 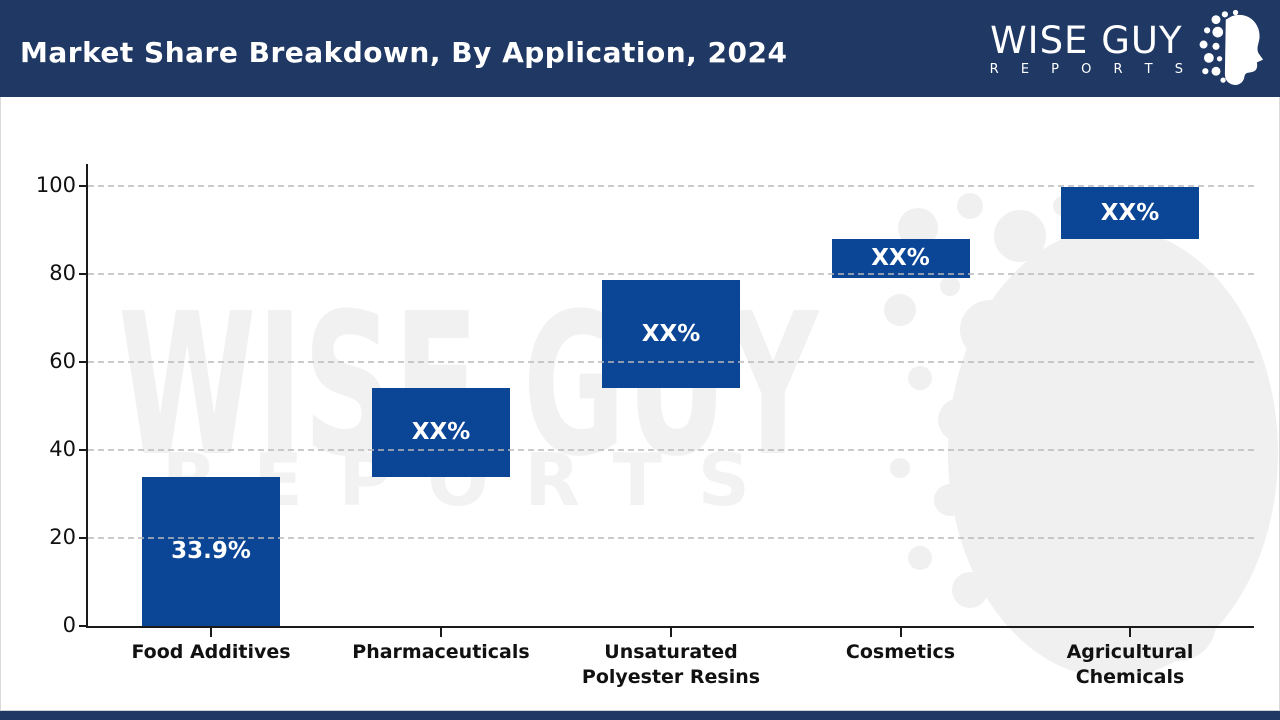 I want to click on y-tick-label-100: 100, so click(x=55, y=185).